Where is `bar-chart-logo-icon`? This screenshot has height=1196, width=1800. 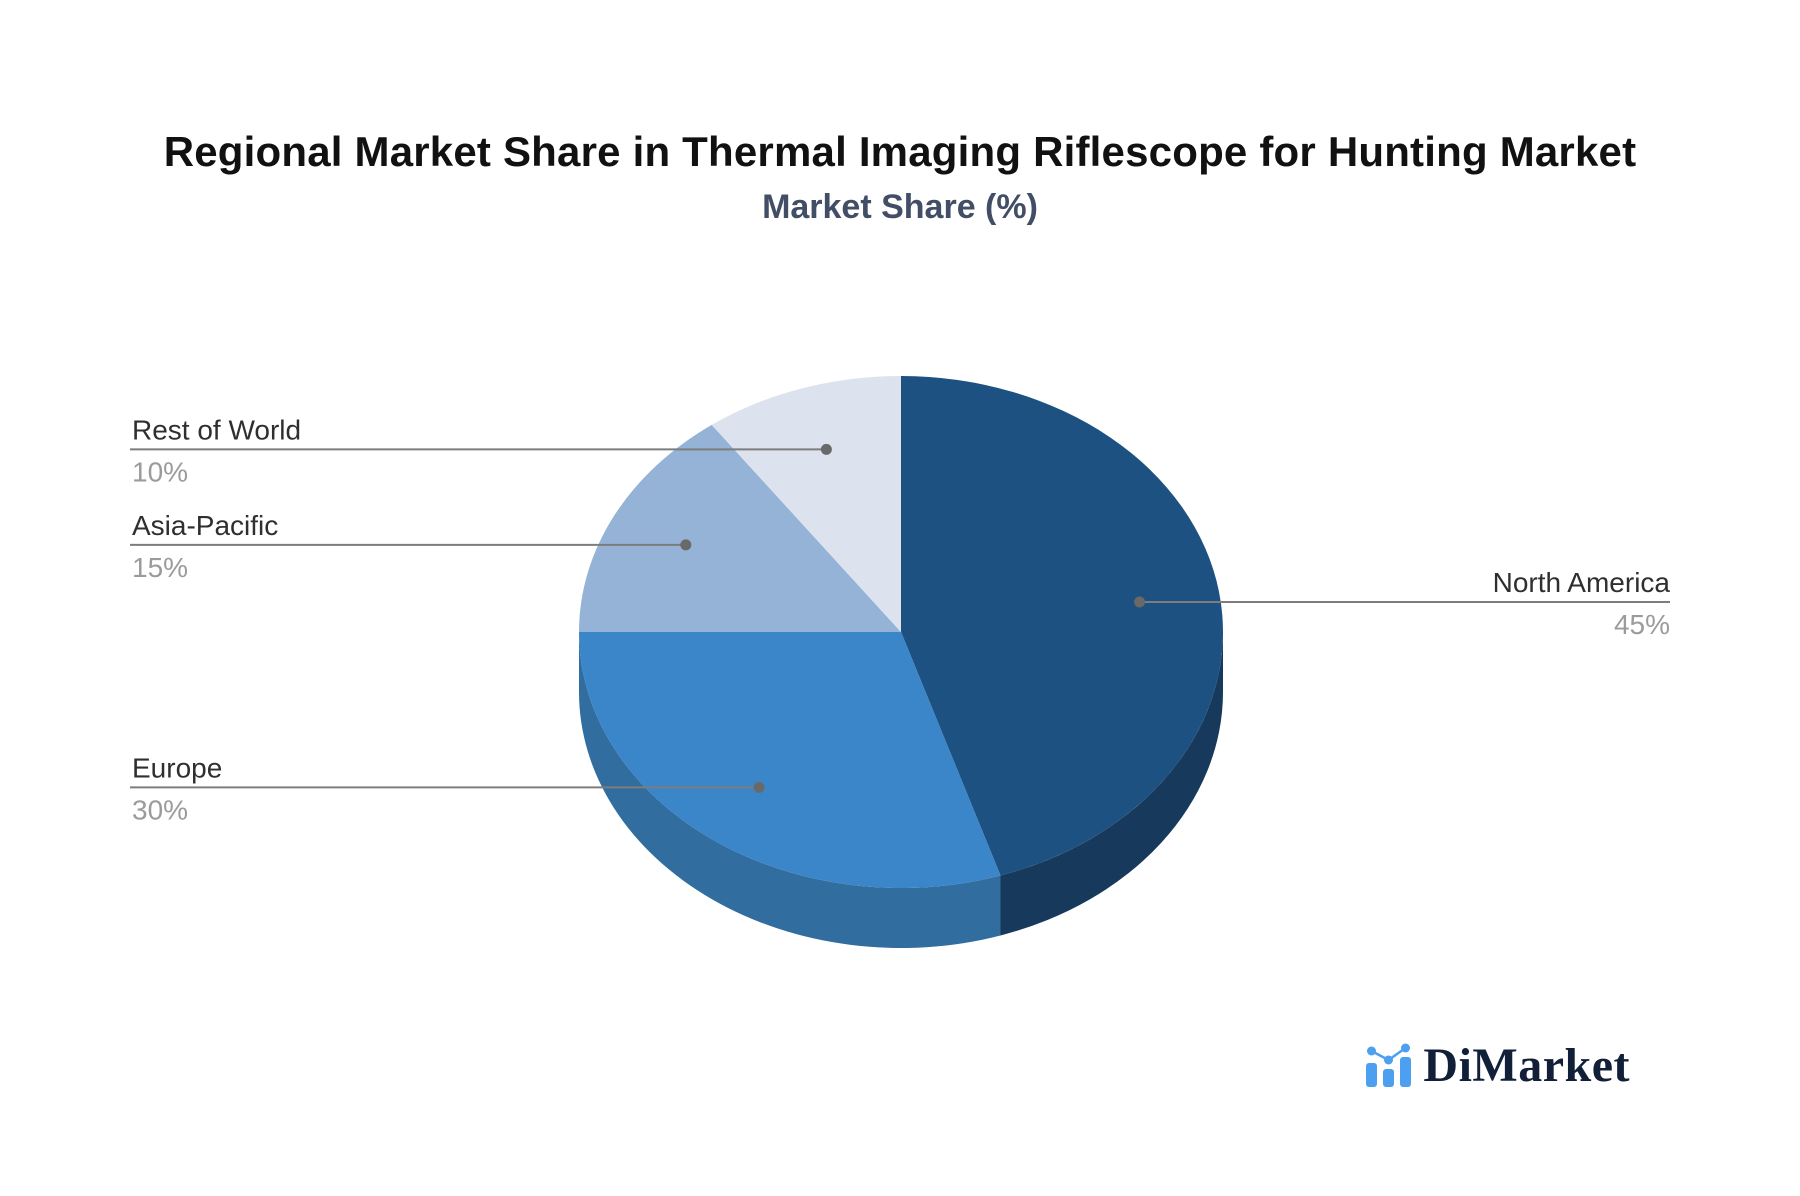 bar-chart-logo-icon is located at coordinates (1389, 1065).